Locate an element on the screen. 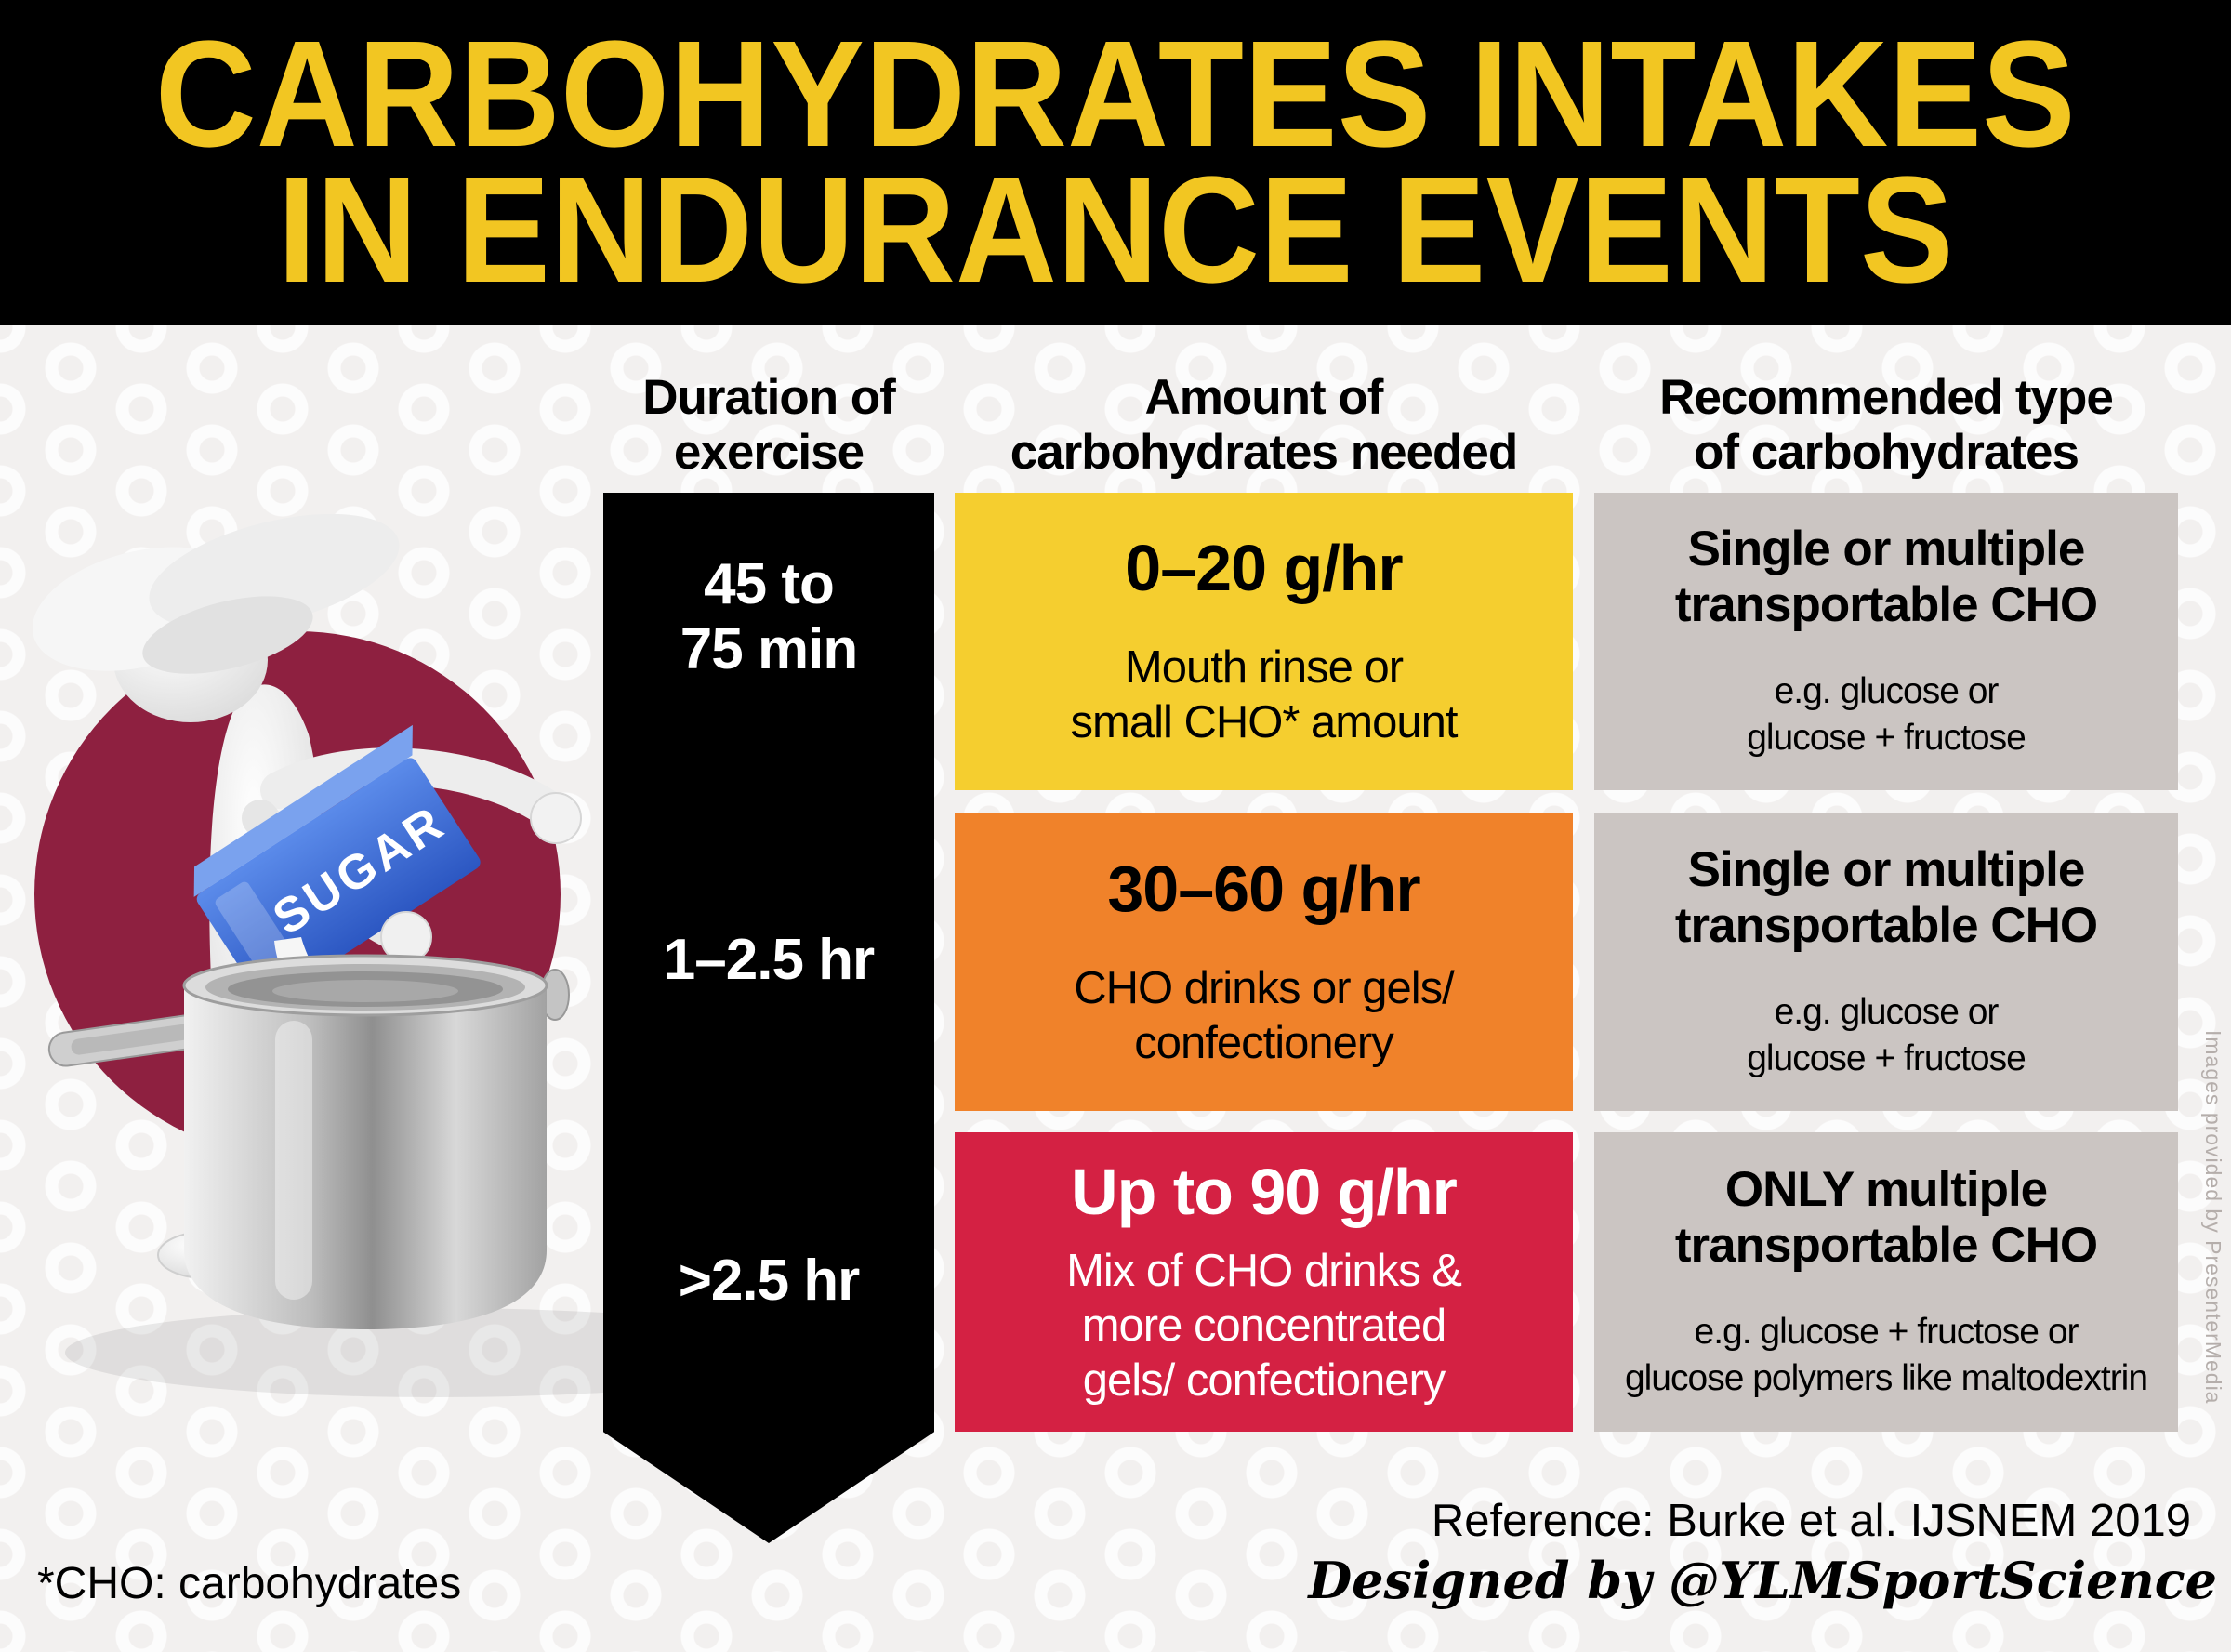 The width and height of the screenshot is (2231, 1652). duration-row3: >2.5 hr is located at coordinates (769, 1281).